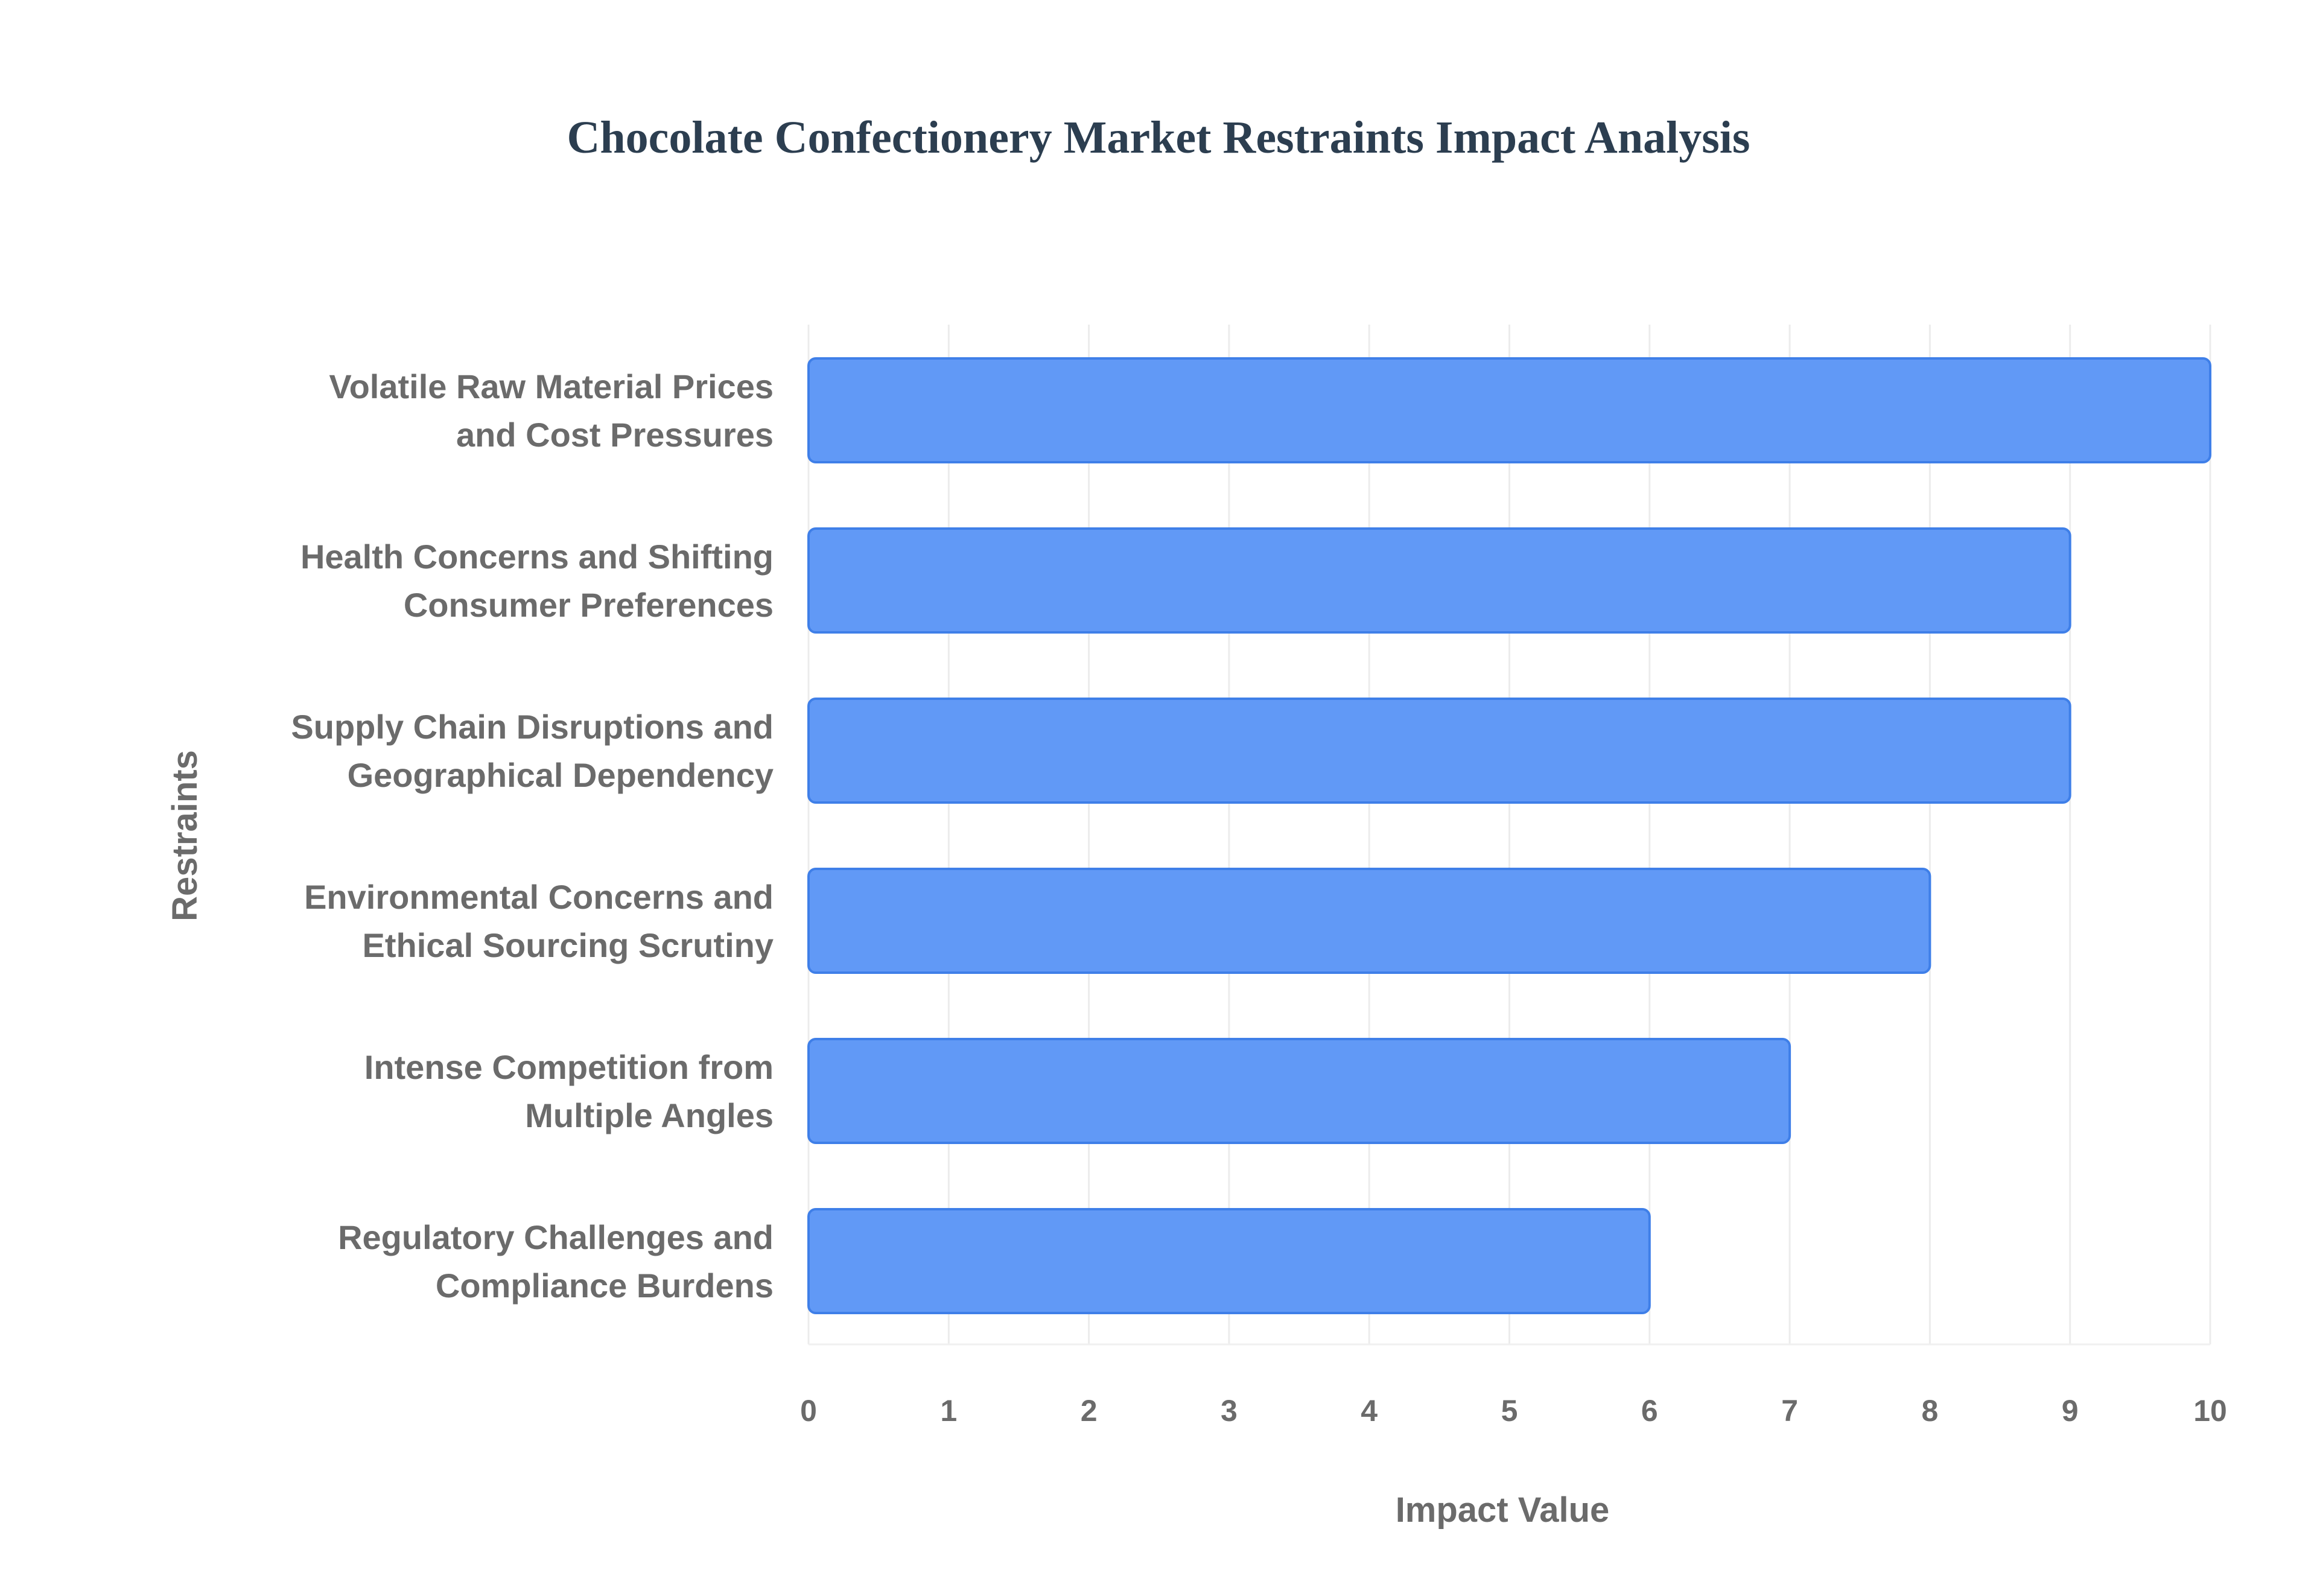 This screenshot has height=1596, width=2317. What do you see at coordinates (605, 1286) in the screenshot?
I see `y-tick-label-line: Compliance Burdens` at bounding box center [605, 1286].